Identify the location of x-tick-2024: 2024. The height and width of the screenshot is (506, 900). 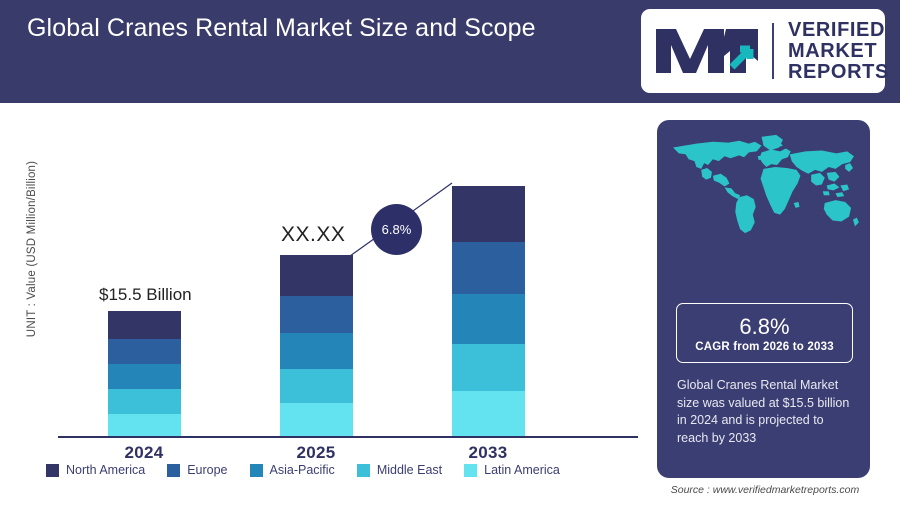
(144, 452).